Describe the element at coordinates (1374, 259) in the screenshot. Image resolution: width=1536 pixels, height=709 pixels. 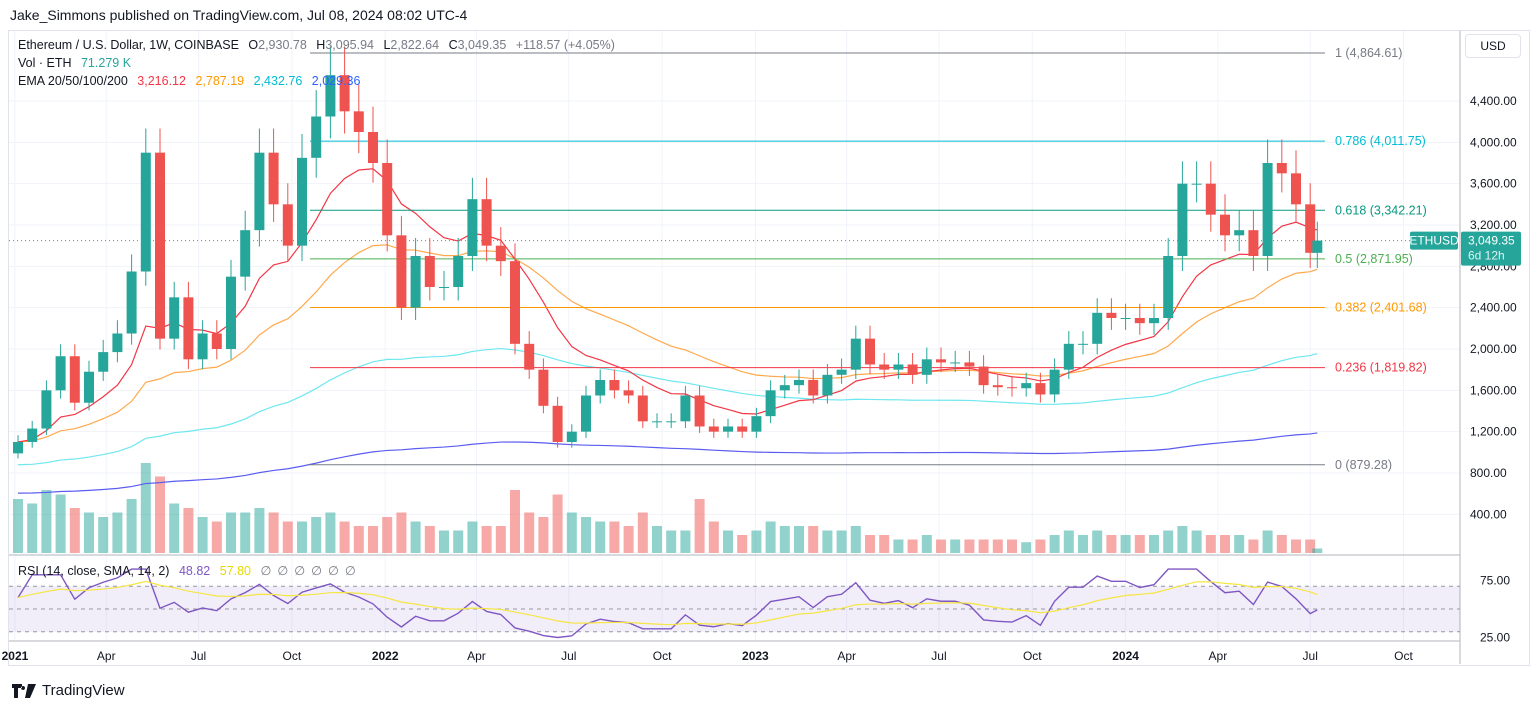
I see `fib-level-label: 0.5 (2,871.95)` at that location.